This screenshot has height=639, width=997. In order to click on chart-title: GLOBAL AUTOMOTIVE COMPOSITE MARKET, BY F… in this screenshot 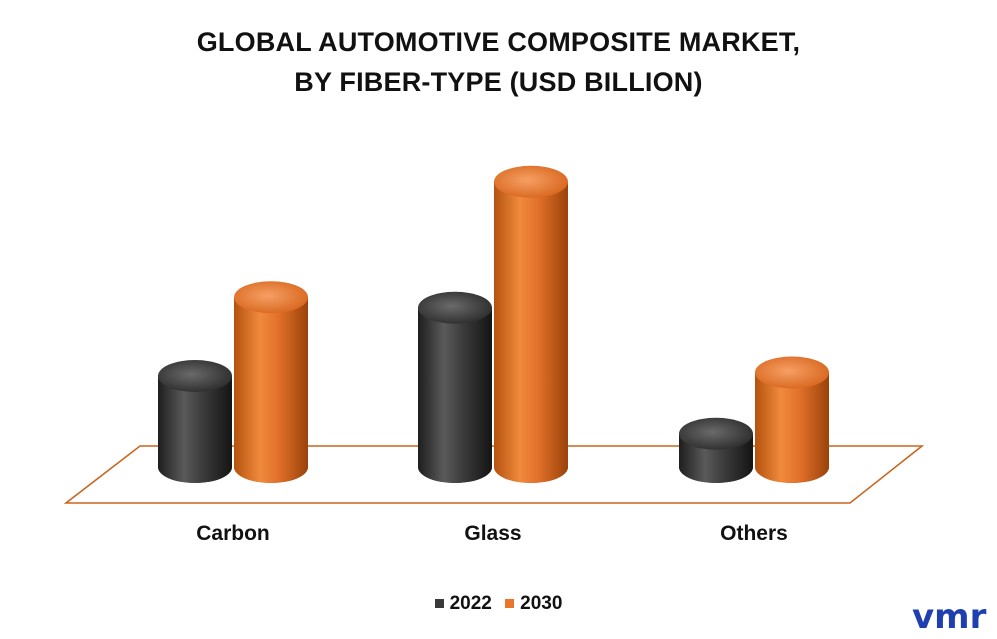, I will do `click(498, 62)`.